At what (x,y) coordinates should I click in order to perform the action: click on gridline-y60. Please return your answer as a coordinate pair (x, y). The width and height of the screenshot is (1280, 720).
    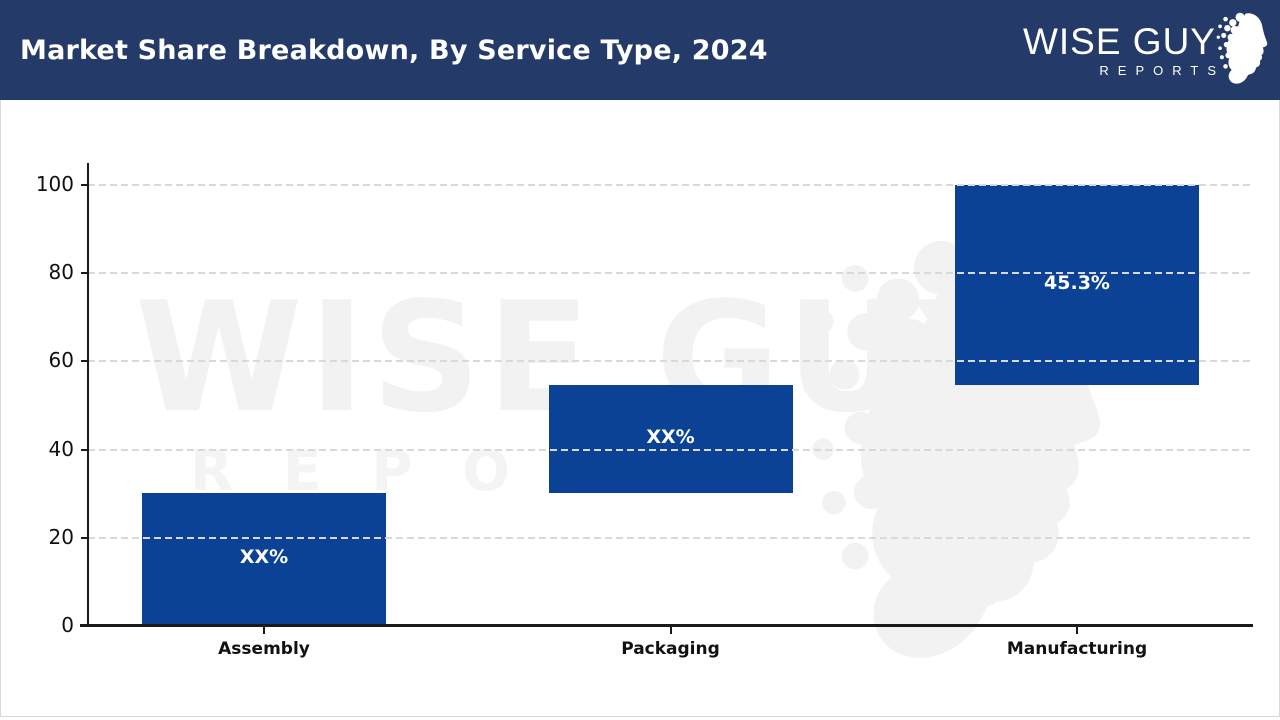
    Looking at the image, I should click on (670, 361).